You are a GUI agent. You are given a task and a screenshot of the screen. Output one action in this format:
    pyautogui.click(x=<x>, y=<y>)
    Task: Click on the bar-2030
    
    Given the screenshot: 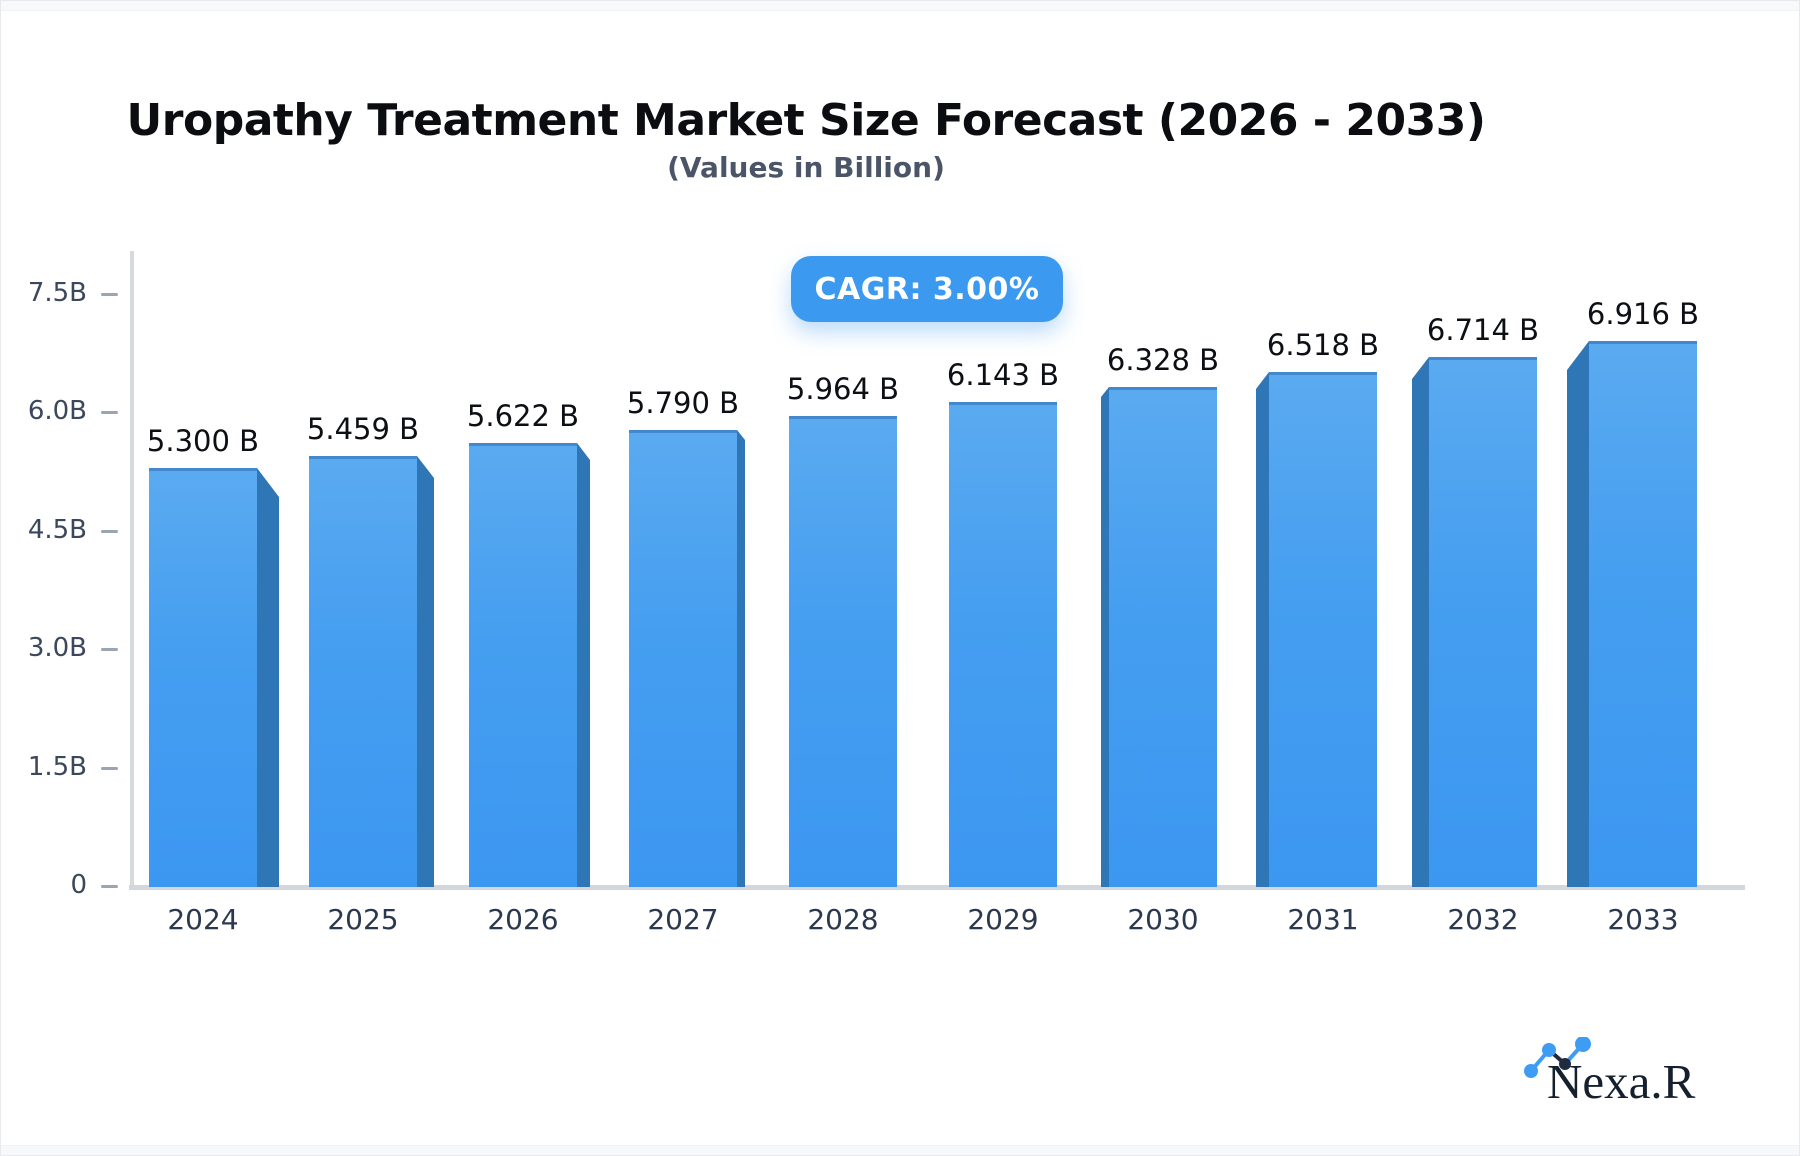 What is the action you would take?
    pyautogui.click(x=1159, y=637)
    